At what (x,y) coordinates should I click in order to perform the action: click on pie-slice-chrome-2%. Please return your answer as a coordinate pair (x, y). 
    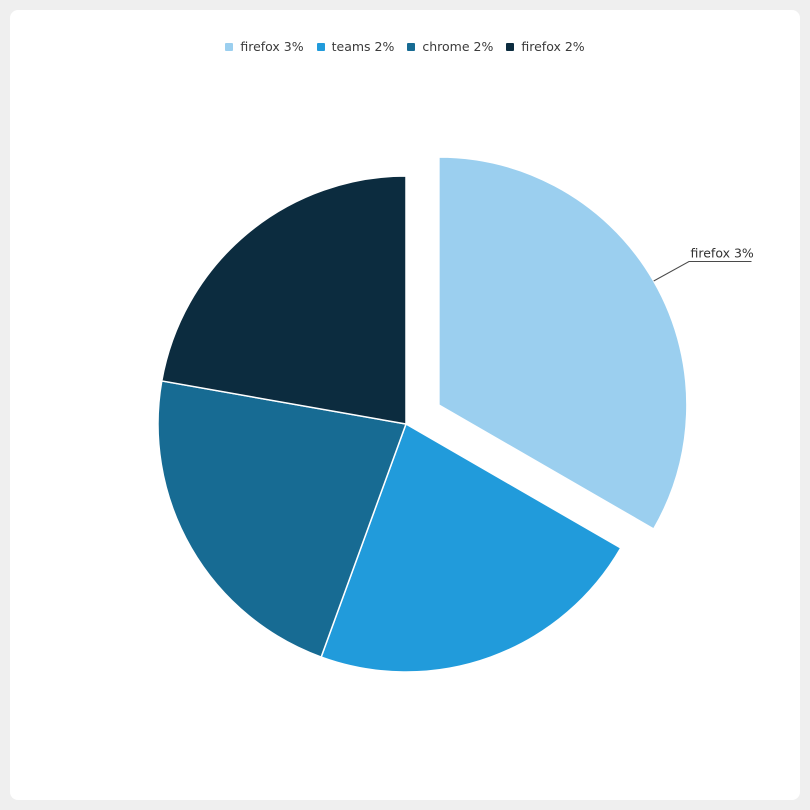
    Looking at the image, I should click on (282, 519).